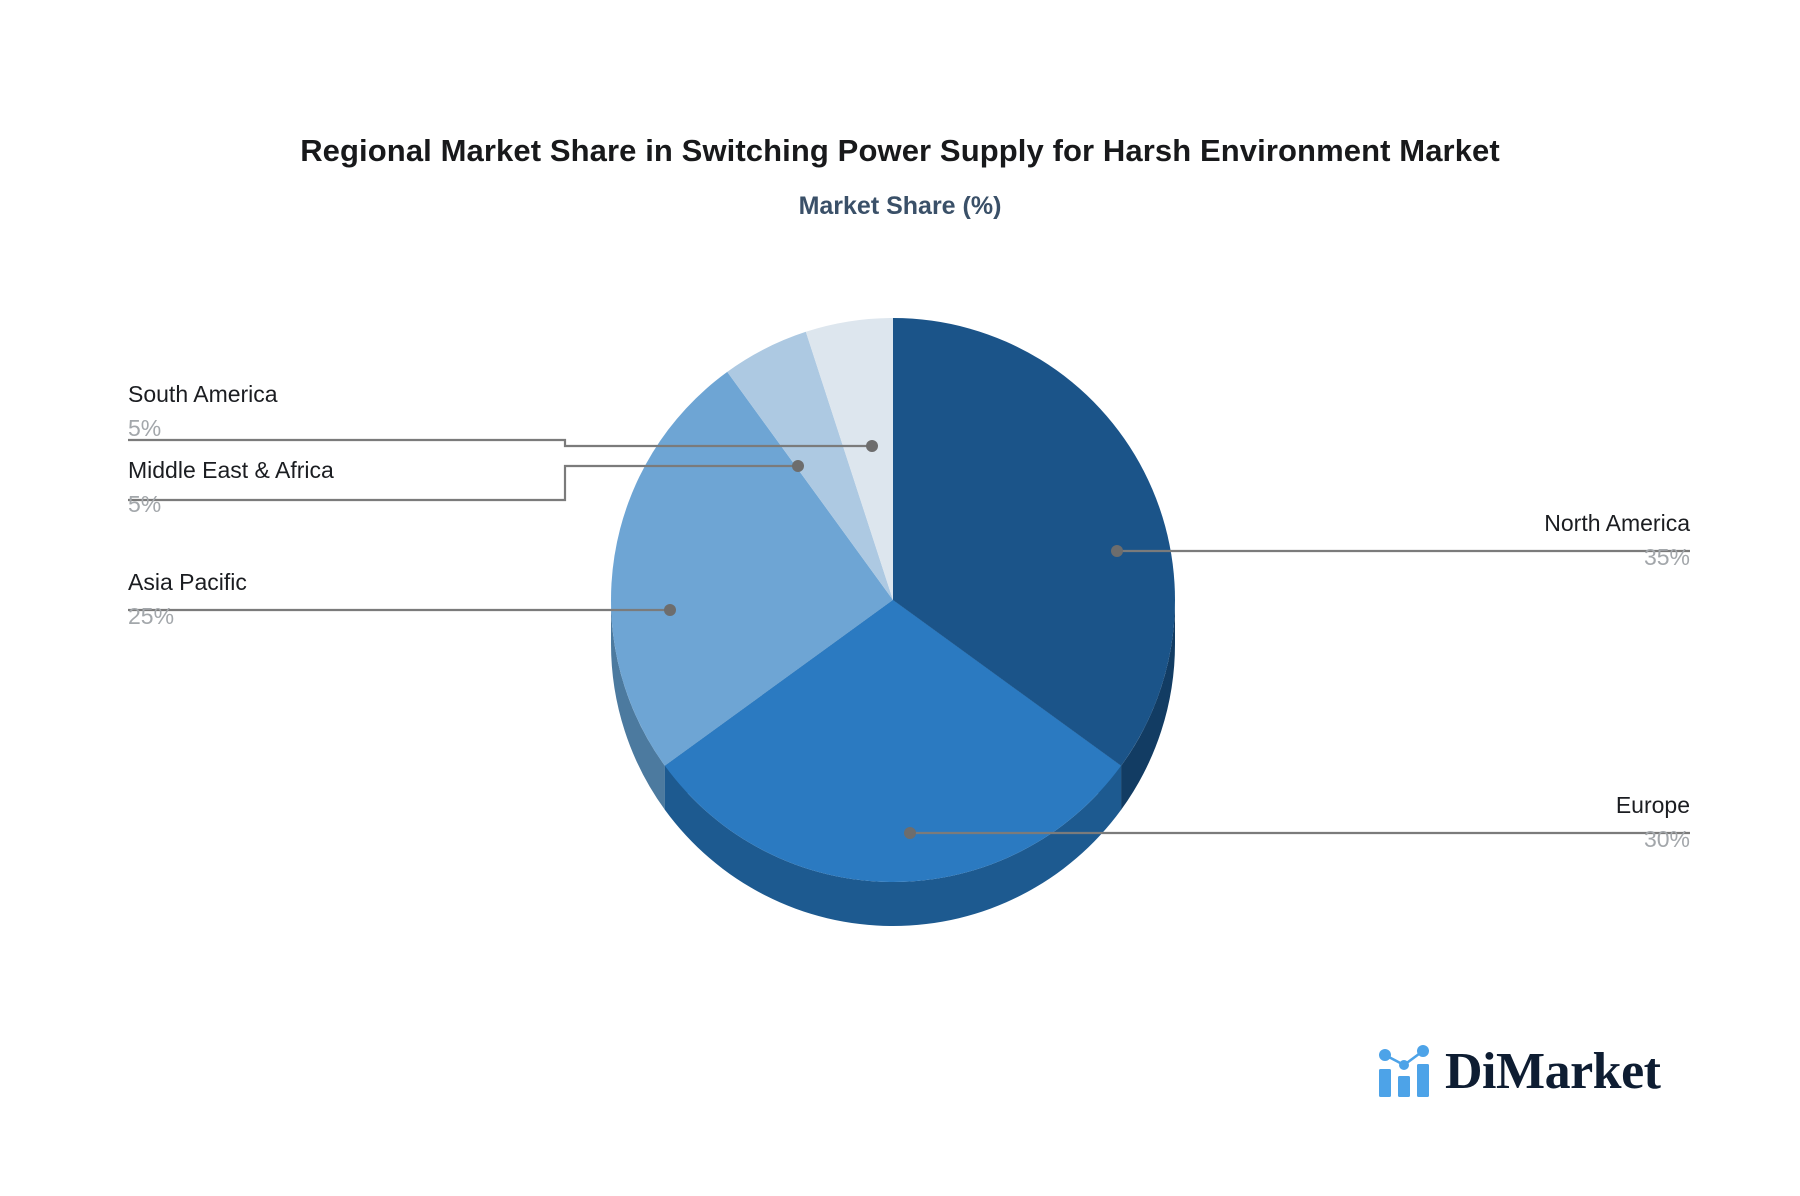 This screenshot has width=1800, height=1196. What do you see at coordinates (501, 443) in the screenshot?
I see `leader-line-south-america` at bounding box center [501, 443].